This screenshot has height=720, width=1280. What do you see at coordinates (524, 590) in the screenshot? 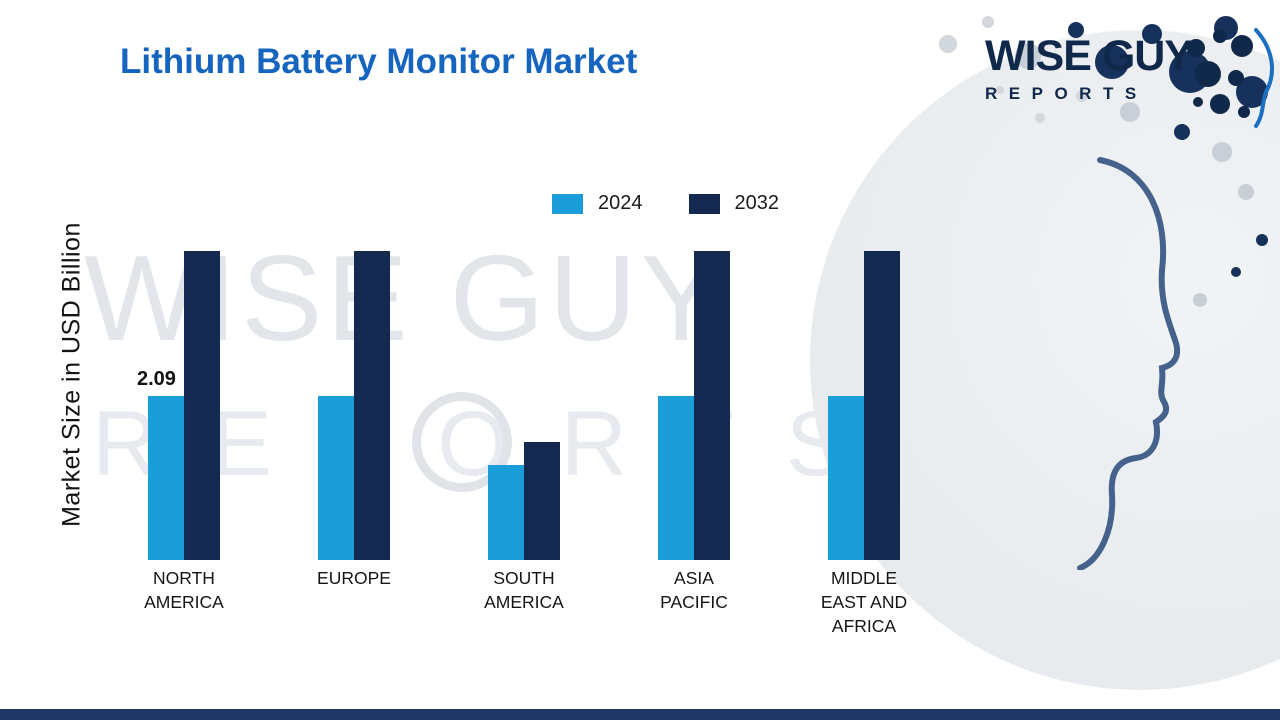
I see `category-label: SOUTH AMERICA` at bounding box center [524, 590].